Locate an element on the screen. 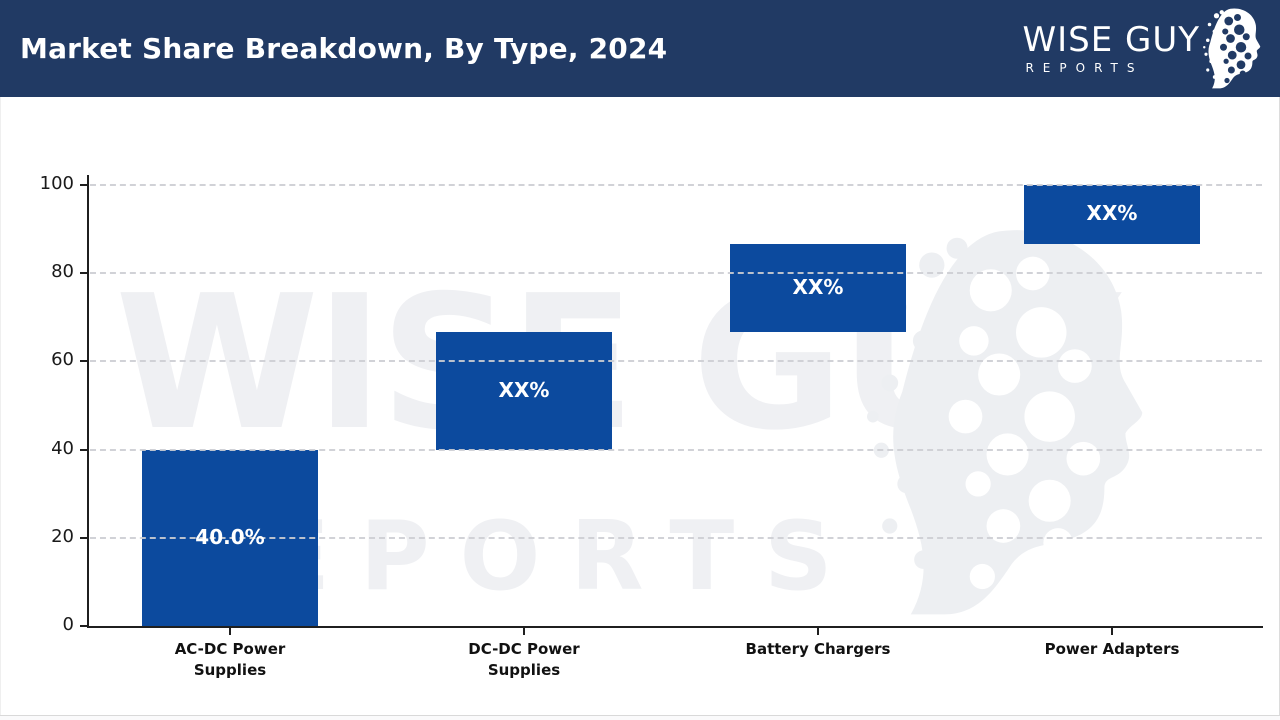 This screenshot has height=720, width=1280. category-label: Battery Chargers is located at coordinates (818, 649).